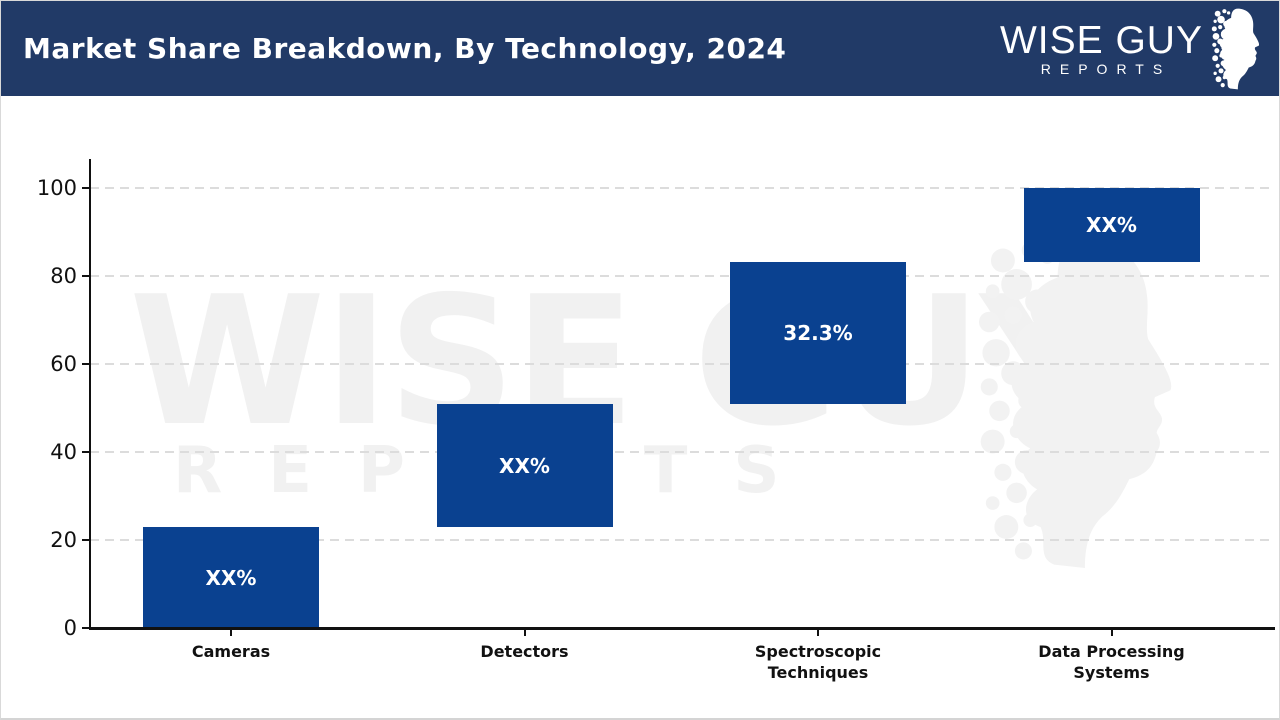  I want to click on y-tick-label-20: 20, so click(63, 540).